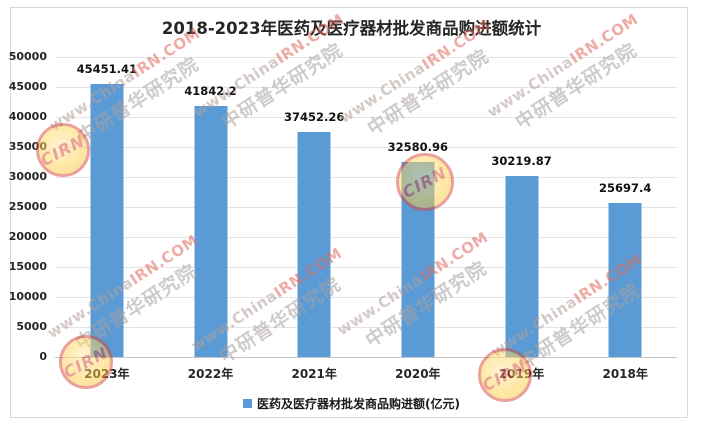 The width and height of the screenshot is (703, 432). What do you see at coordinates (27, 146) in the screenshot?
I see `y-axis-tick-label: 35000` at bounding box center [27, 146].